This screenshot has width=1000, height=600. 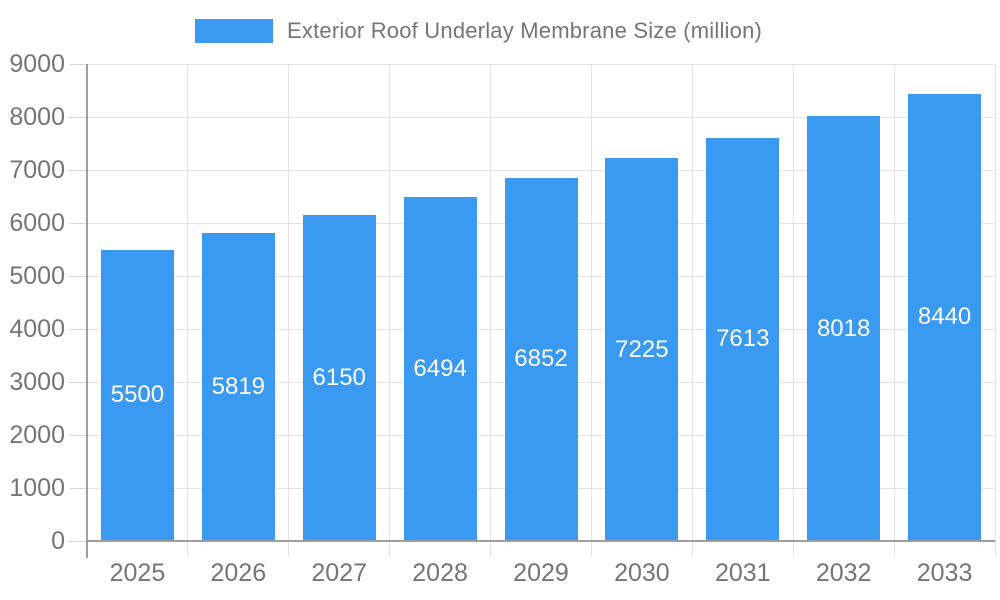 I want to click on x-axis-label: 2027, so click(x=339, y=573).